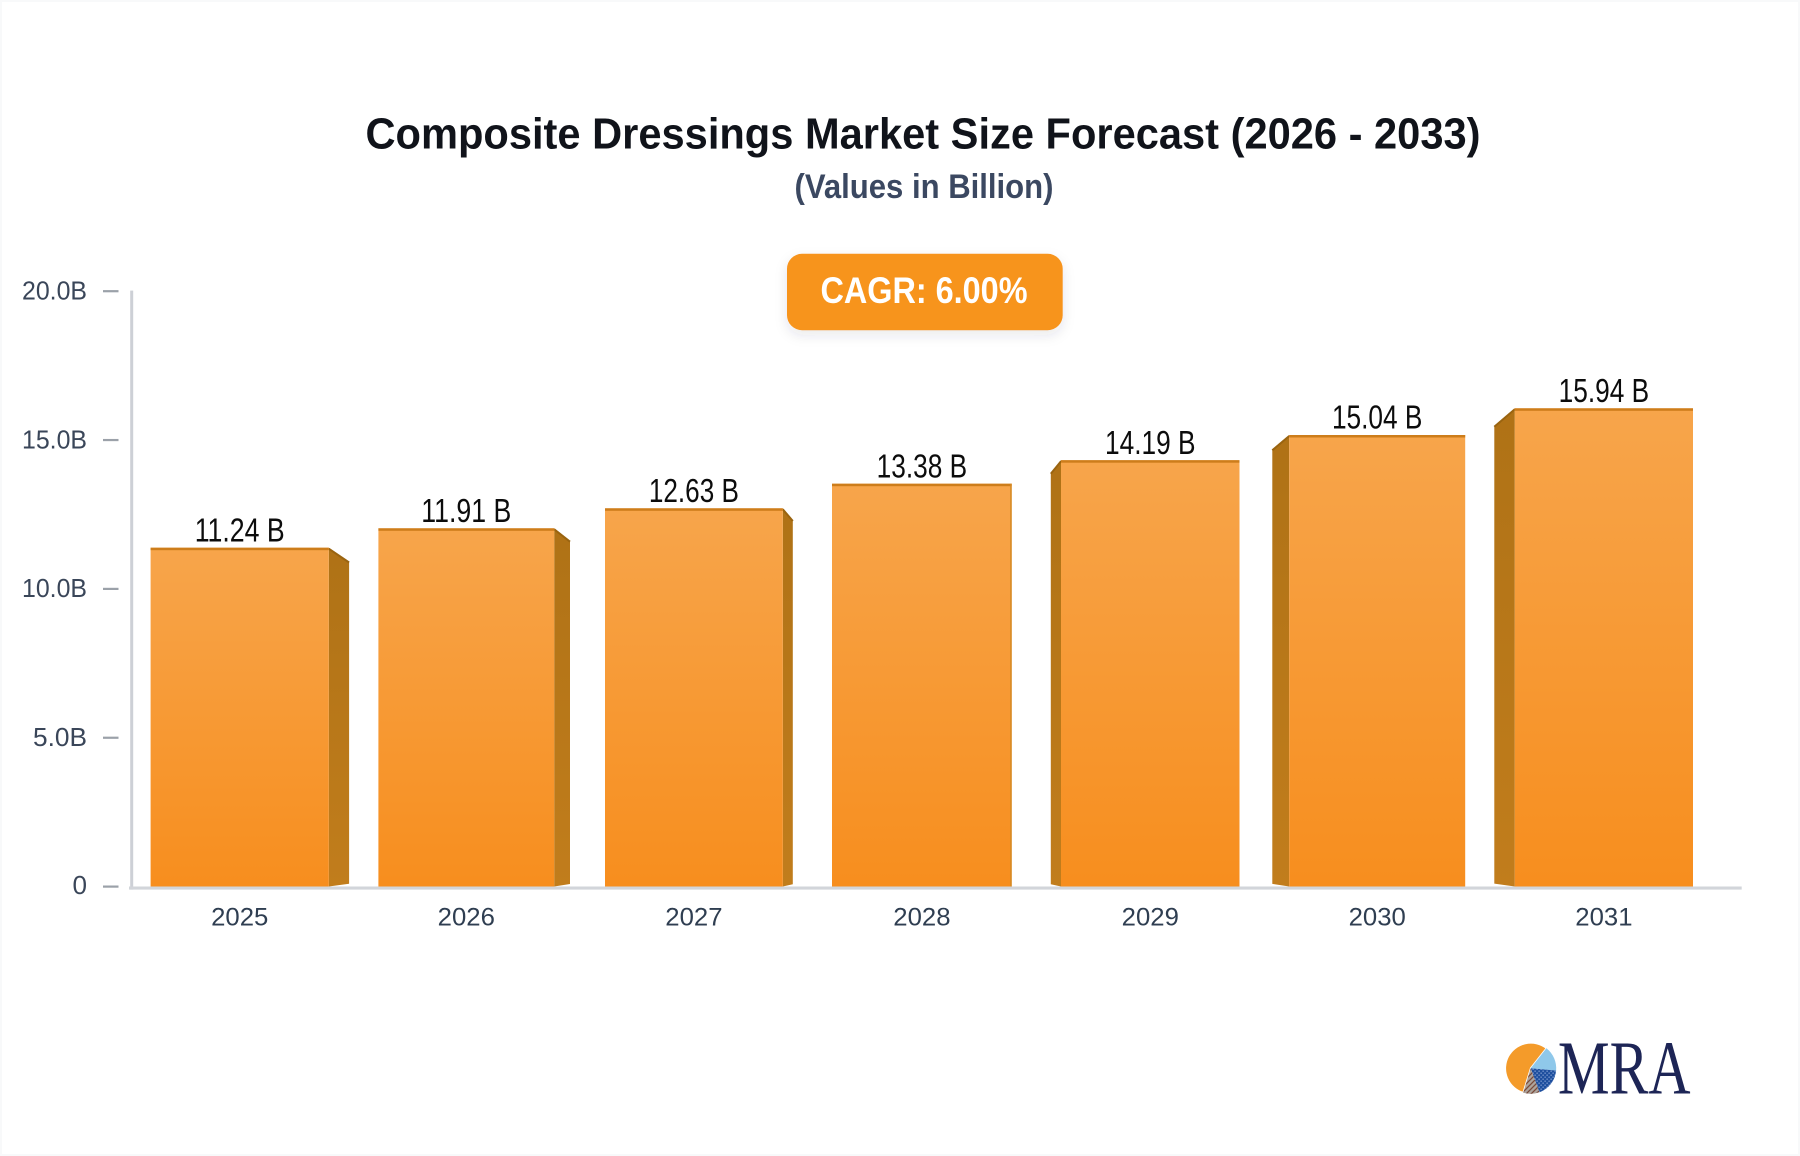 The height and width of the screenshot is (1156, 1800). Describe the element at coordinates (924, 187) in the screenshot. I see `svg-text: (Values in Billion)` at that location.